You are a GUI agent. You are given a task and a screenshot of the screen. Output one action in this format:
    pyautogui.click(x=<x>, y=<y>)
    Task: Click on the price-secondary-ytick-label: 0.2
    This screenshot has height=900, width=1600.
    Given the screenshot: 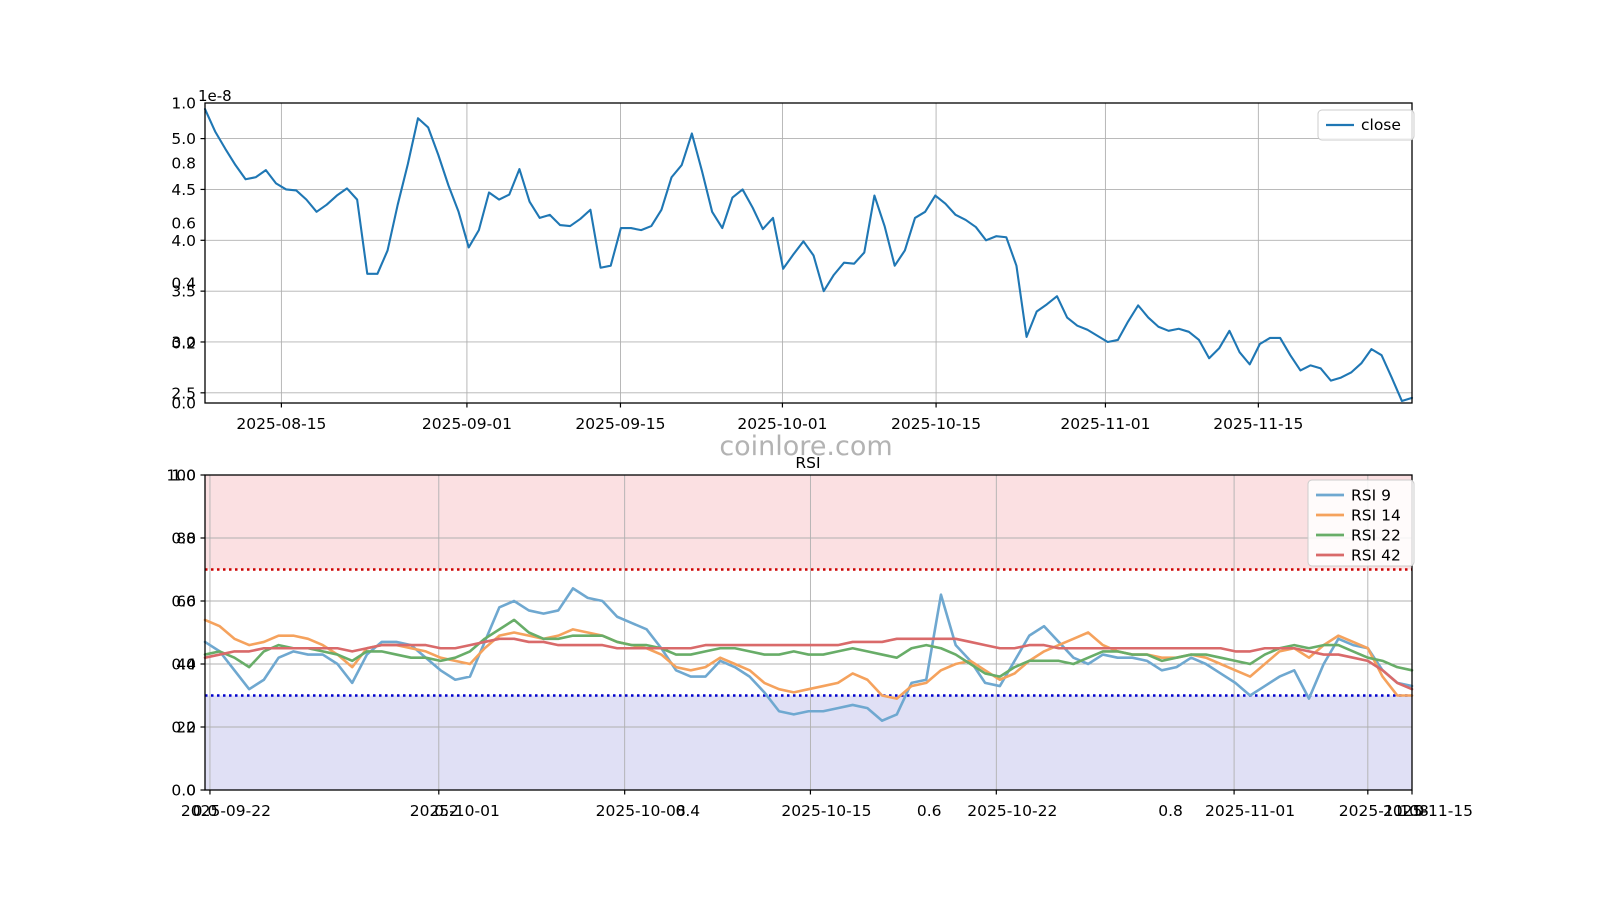 What is the action you would take?
    pyautogui.click(x=183, y=344)
    